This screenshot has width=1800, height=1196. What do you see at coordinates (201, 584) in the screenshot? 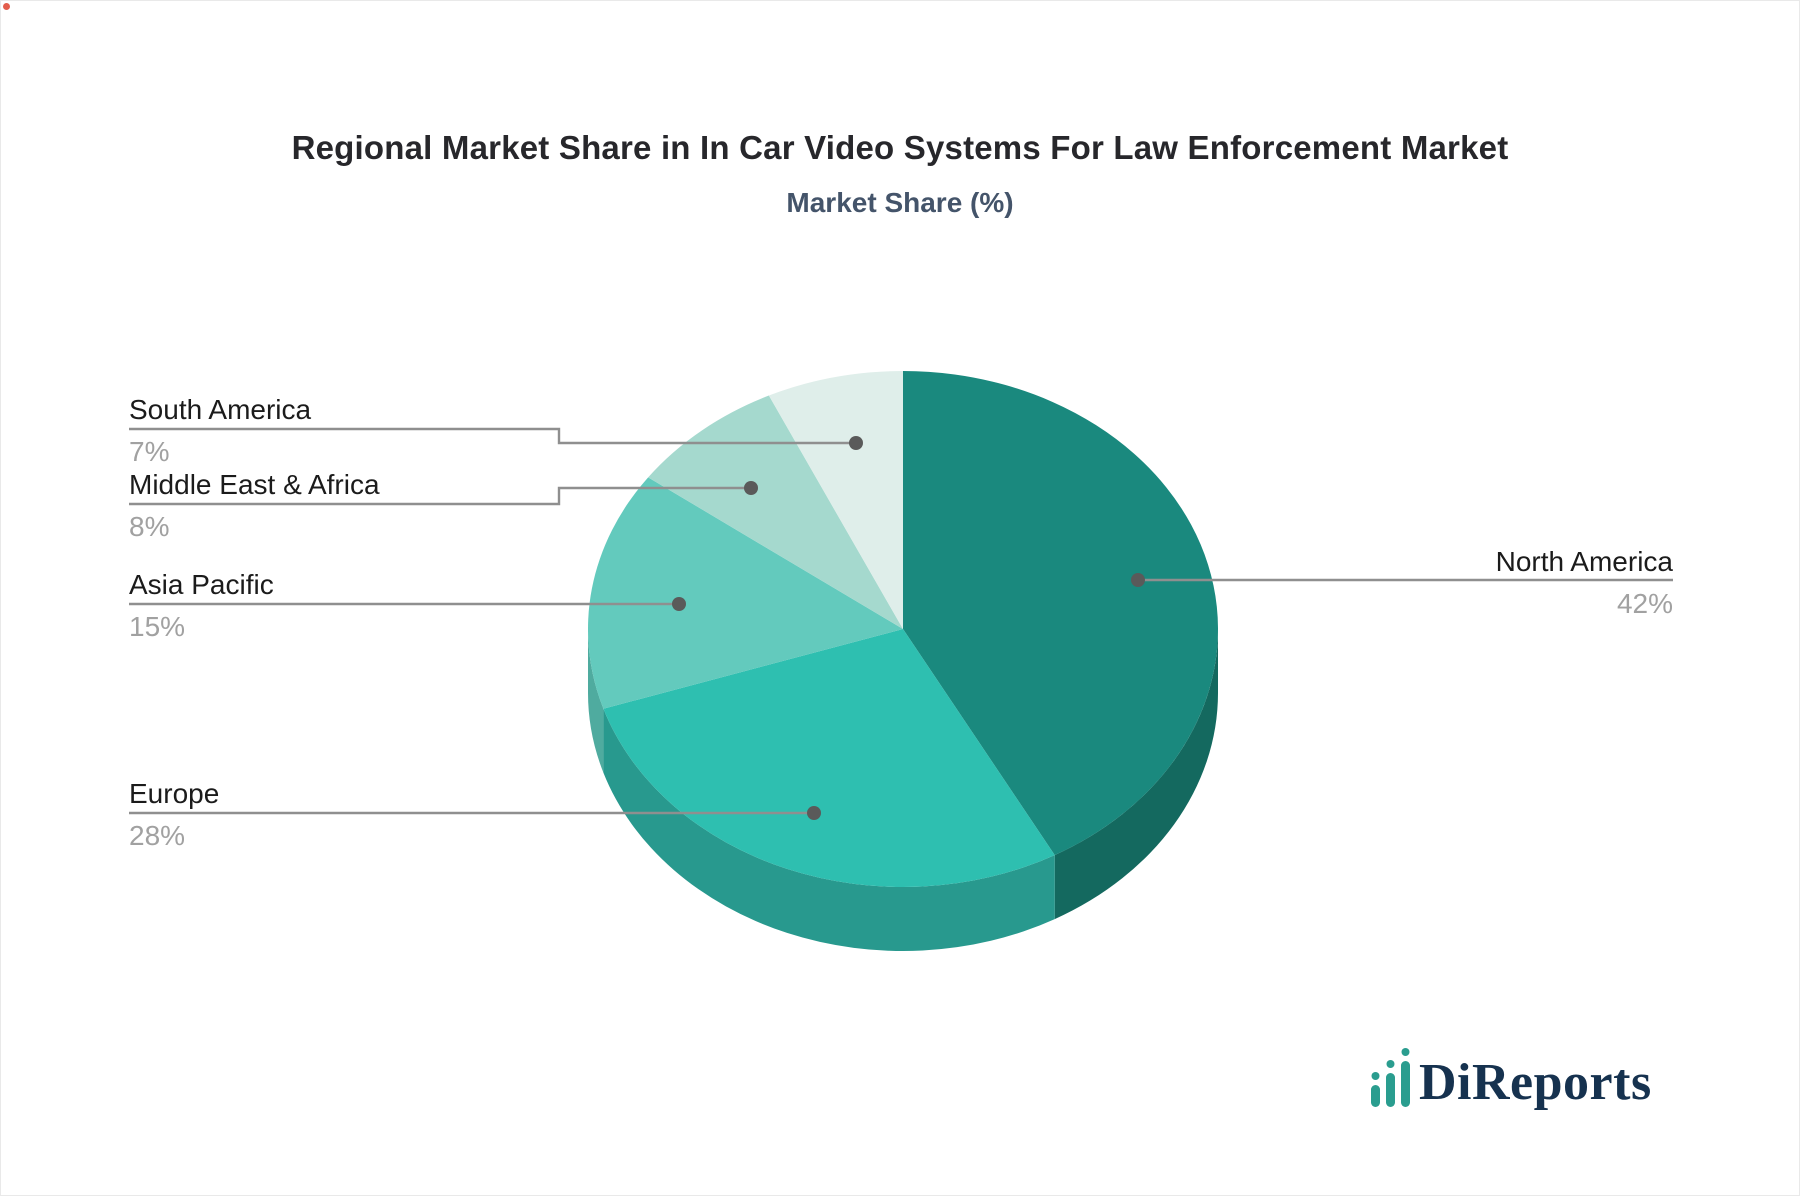
I see `slice-label-asia-pacific: Asia Pacific` at bounding box center [201, 584].